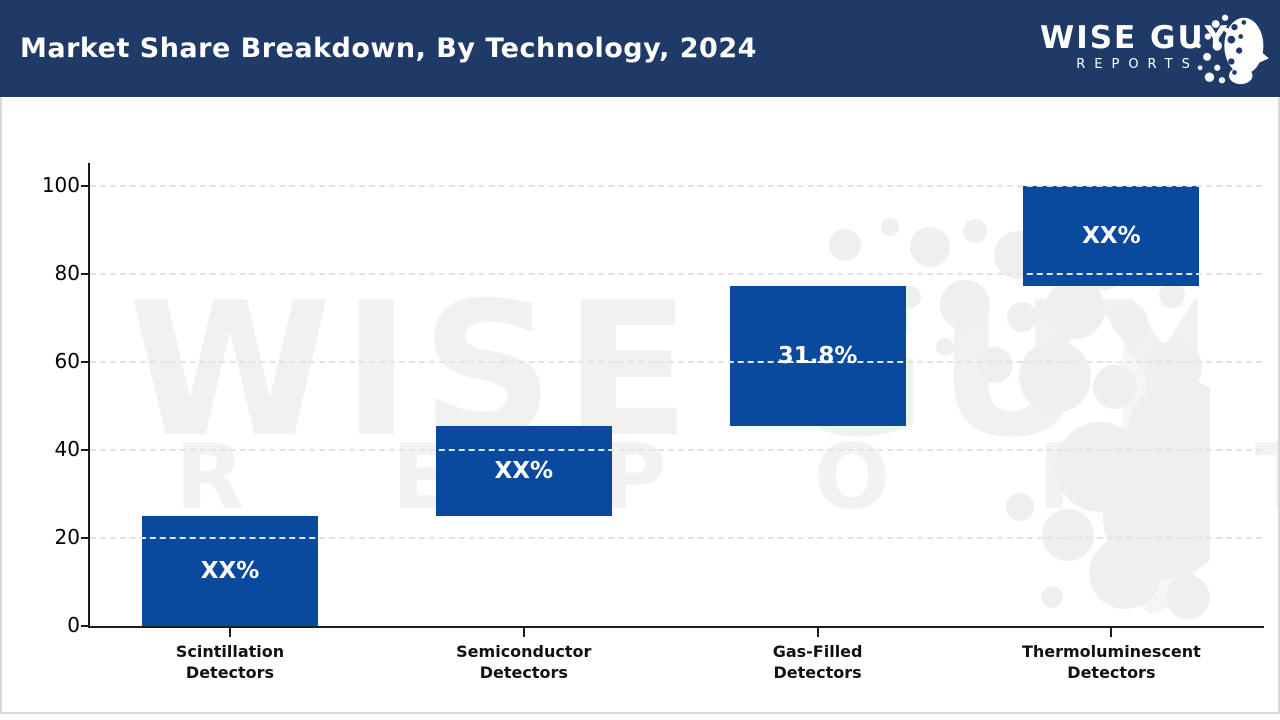 This screenshot has height=720, width=1280. I want to click on bar-value-label: 31.8%, so click(817, 355).